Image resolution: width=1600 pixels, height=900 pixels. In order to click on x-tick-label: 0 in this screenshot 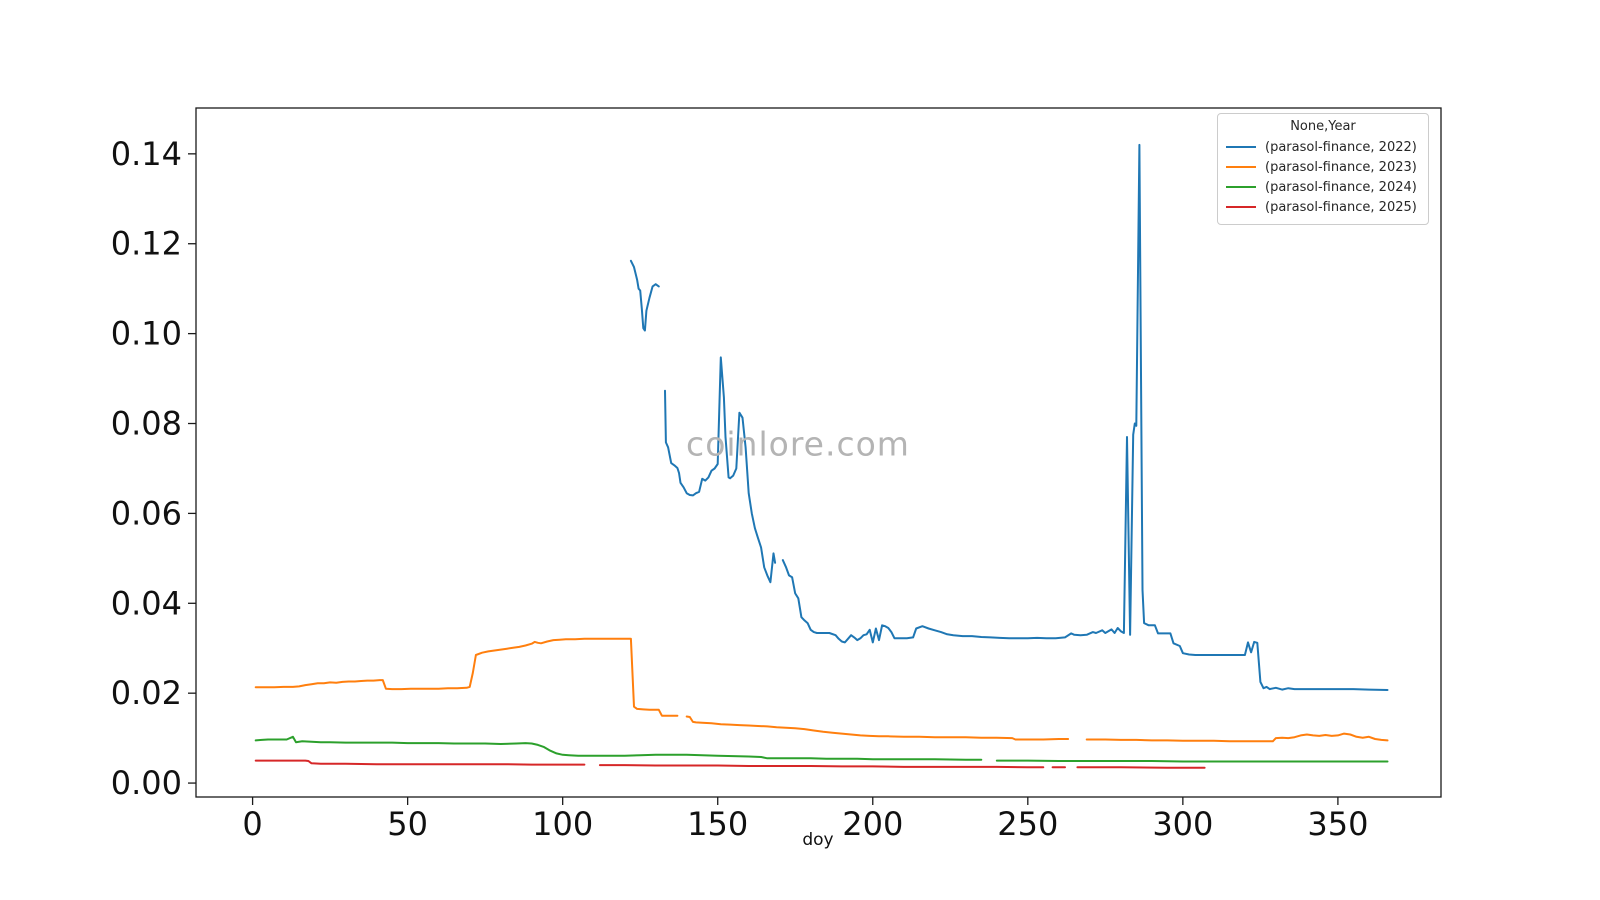, I will do `click(252, 824)`.